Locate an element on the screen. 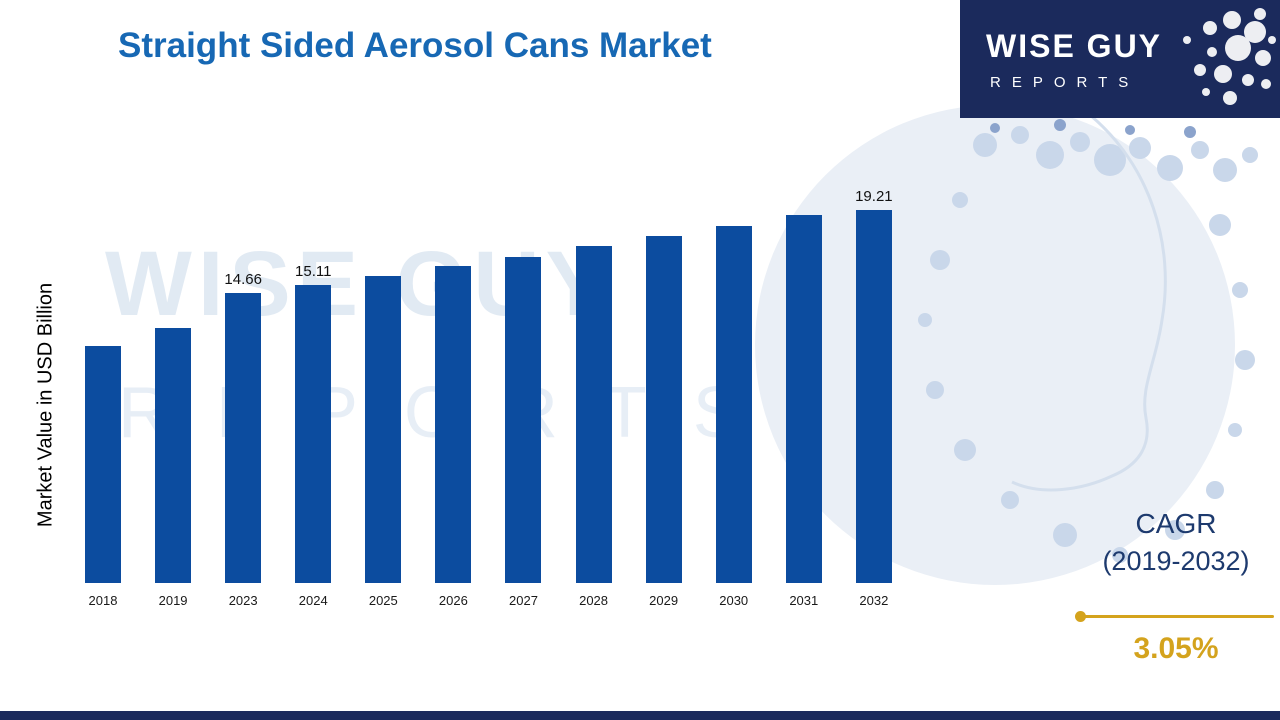 This screenshot has width=1280, height=720. bar-2032 is located at coordinates (873, 396).